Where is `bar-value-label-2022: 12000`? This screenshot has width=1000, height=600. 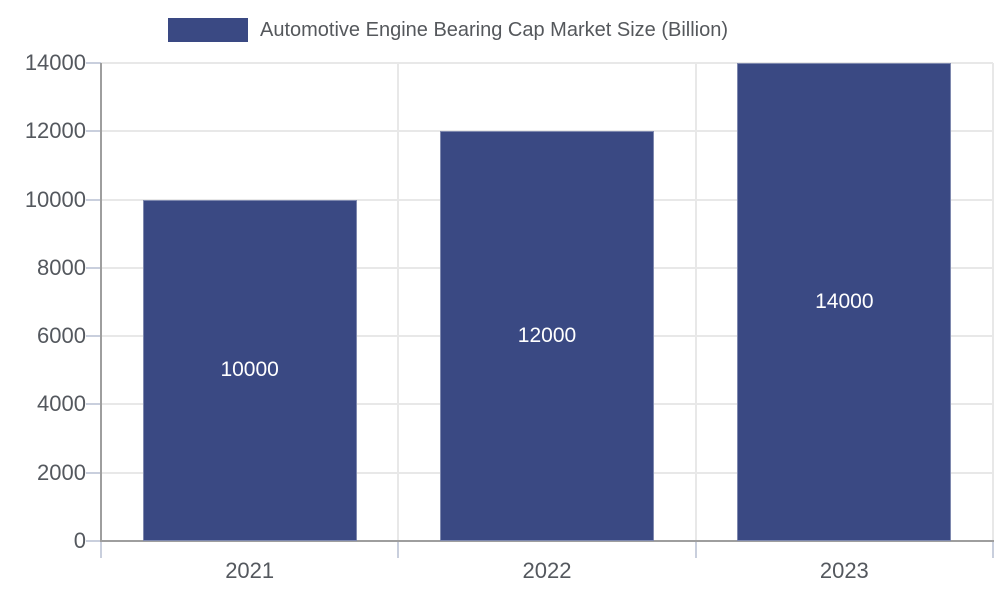
bar-value-label-2022: 12000 is located at coordinates (547, 336).